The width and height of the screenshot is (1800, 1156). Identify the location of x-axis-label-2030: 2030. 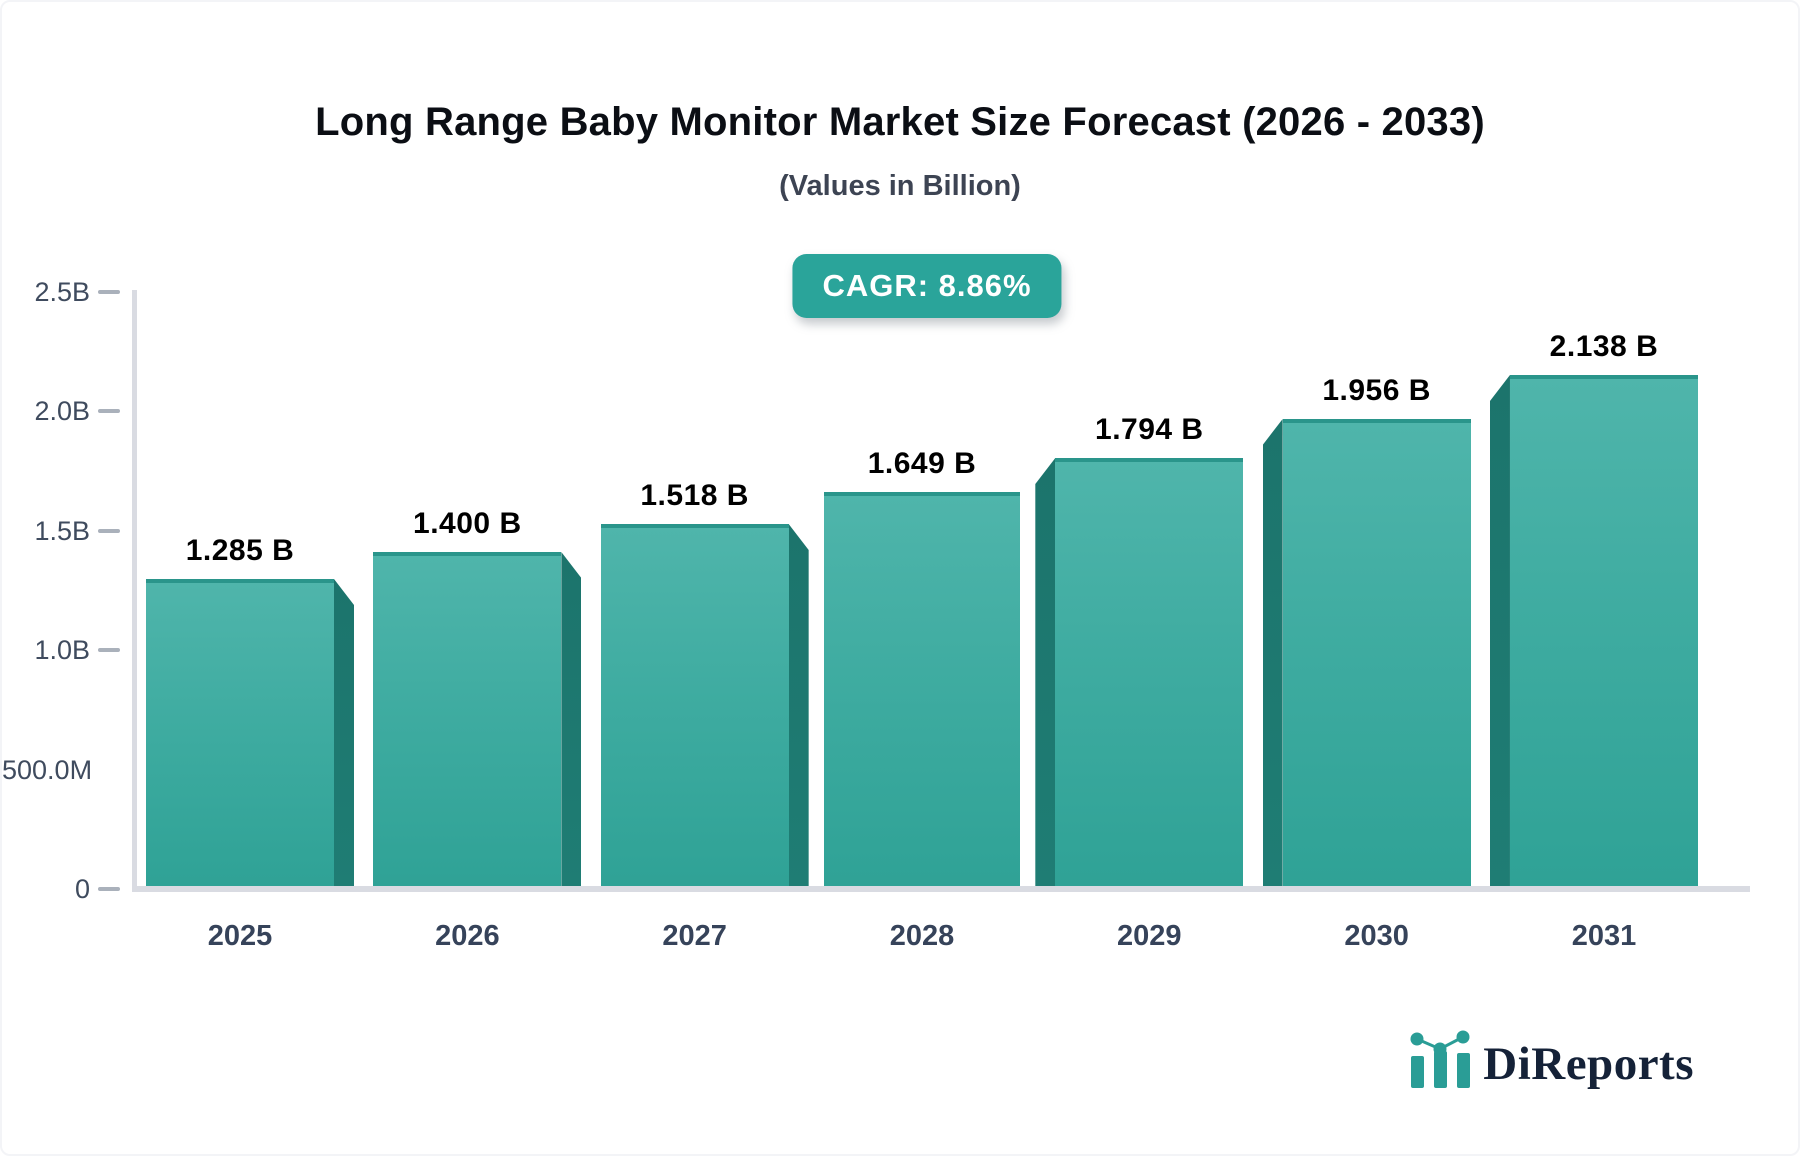
(1376, 936).